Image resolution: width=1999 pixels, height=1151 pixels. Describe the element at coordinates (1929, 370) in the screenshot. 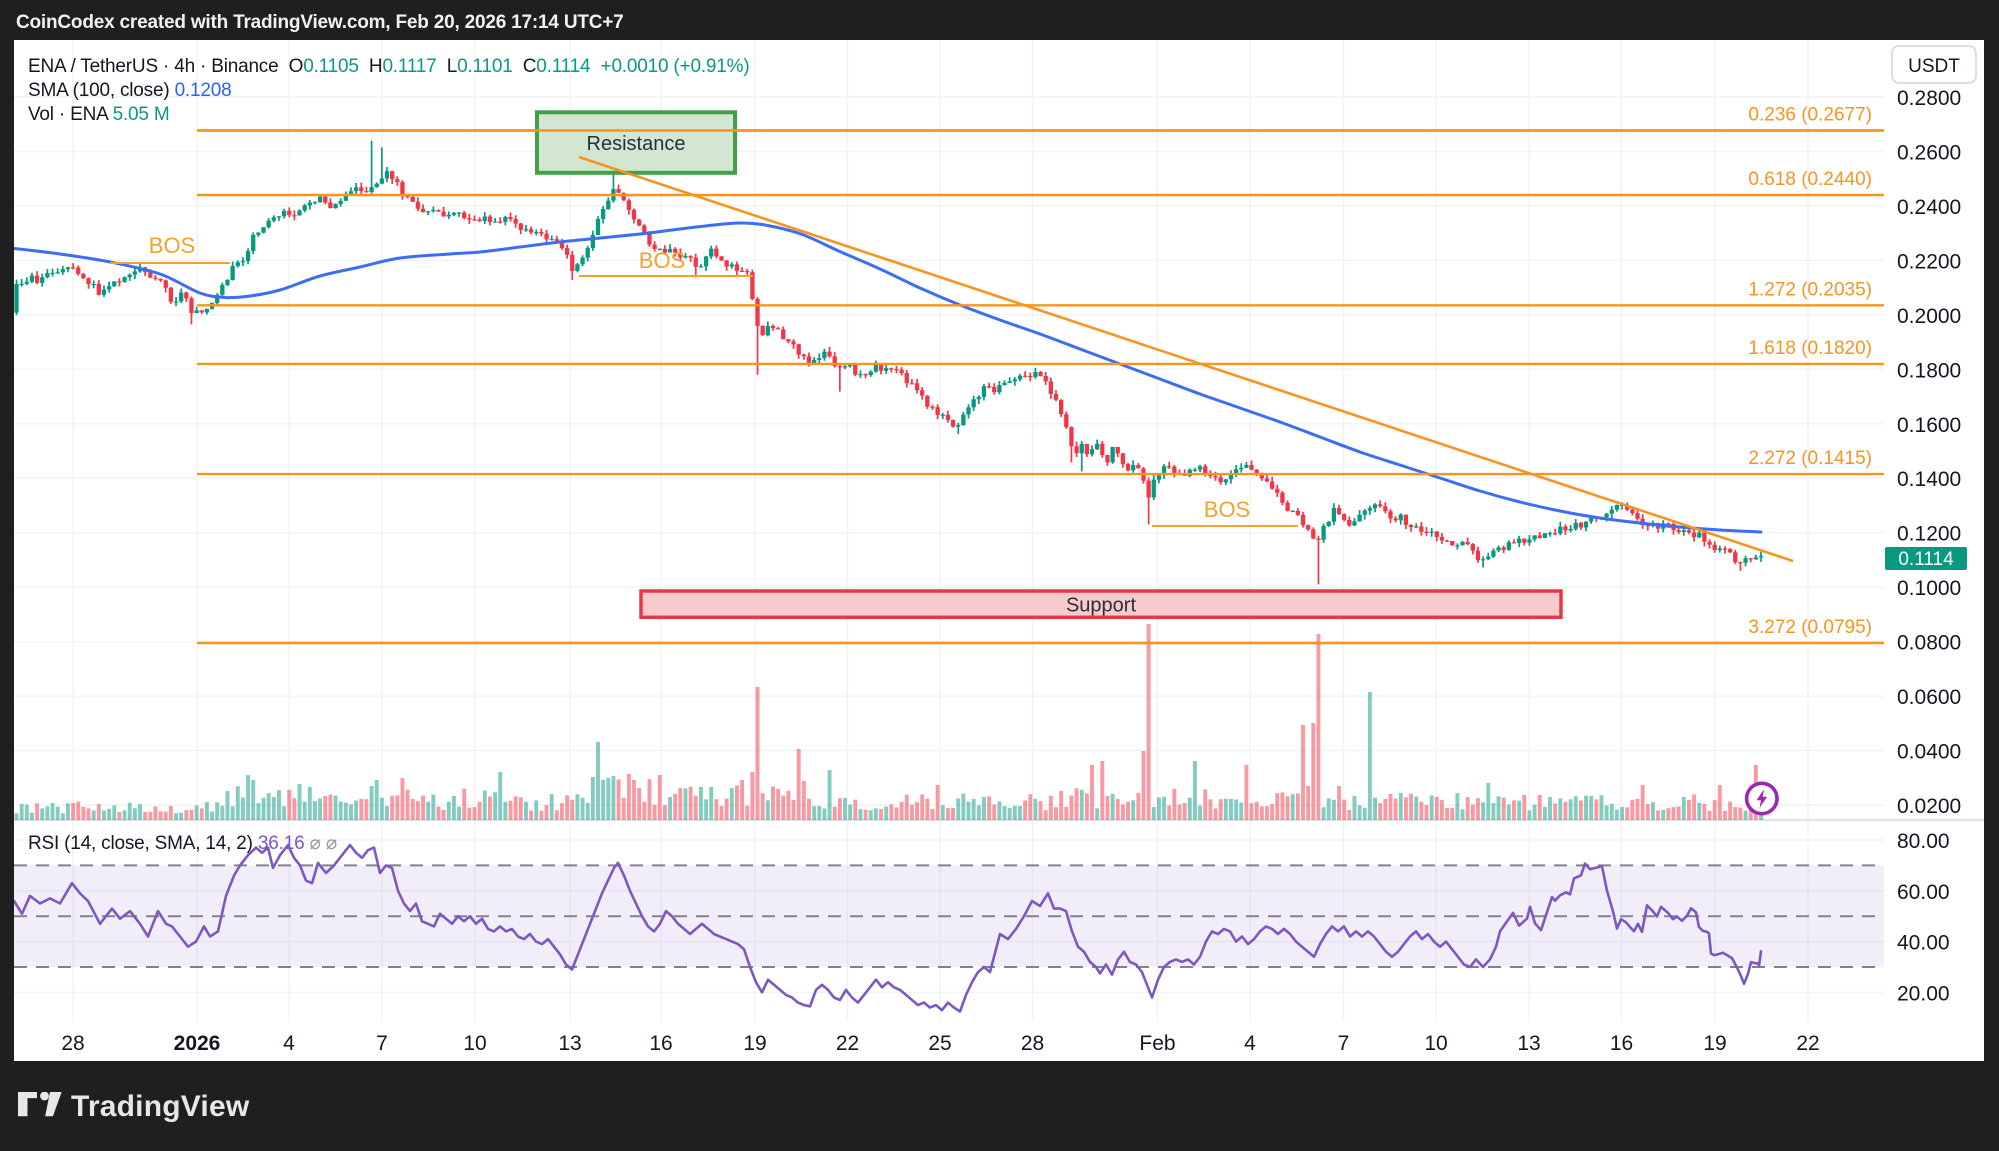

I see `svg-text: 0.1800` at that location.